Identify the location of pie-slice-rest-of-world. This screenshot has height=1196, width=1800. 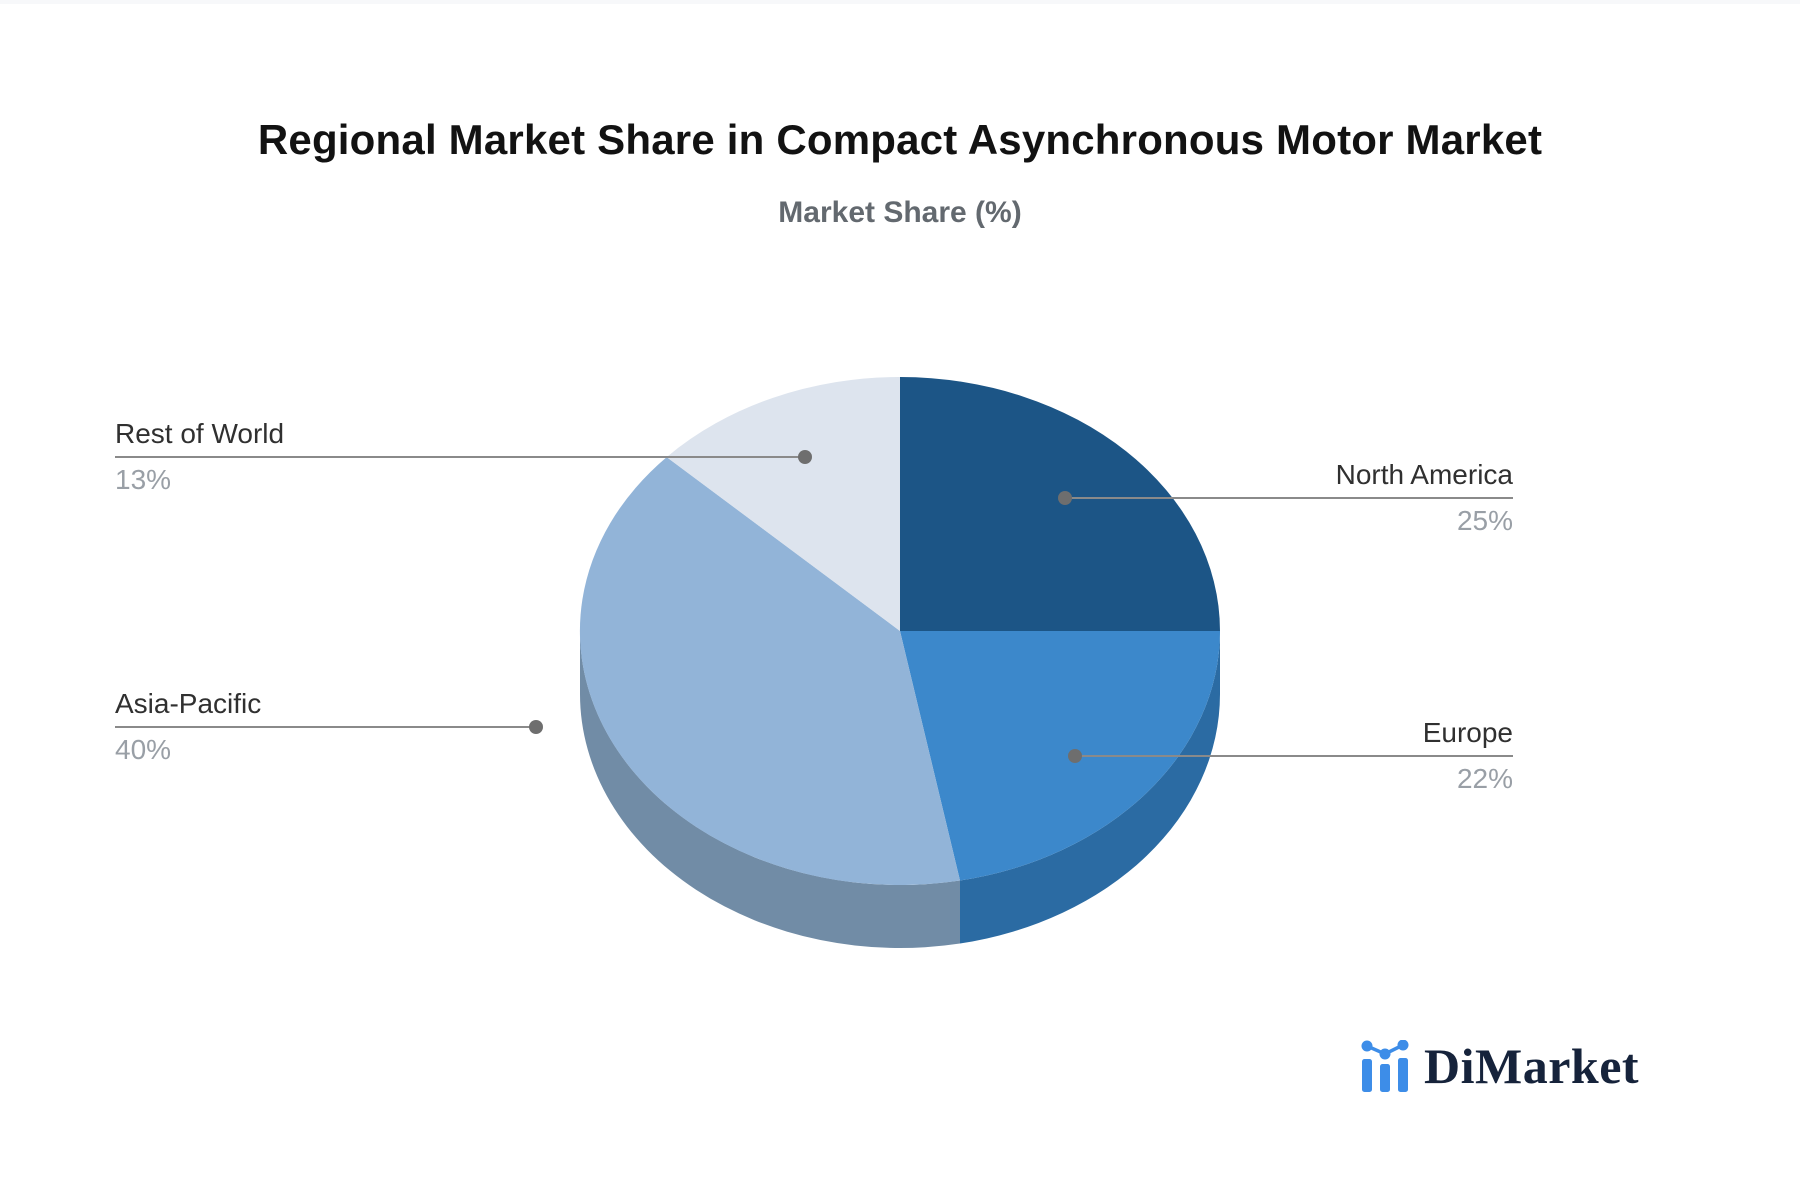
(783, 504).